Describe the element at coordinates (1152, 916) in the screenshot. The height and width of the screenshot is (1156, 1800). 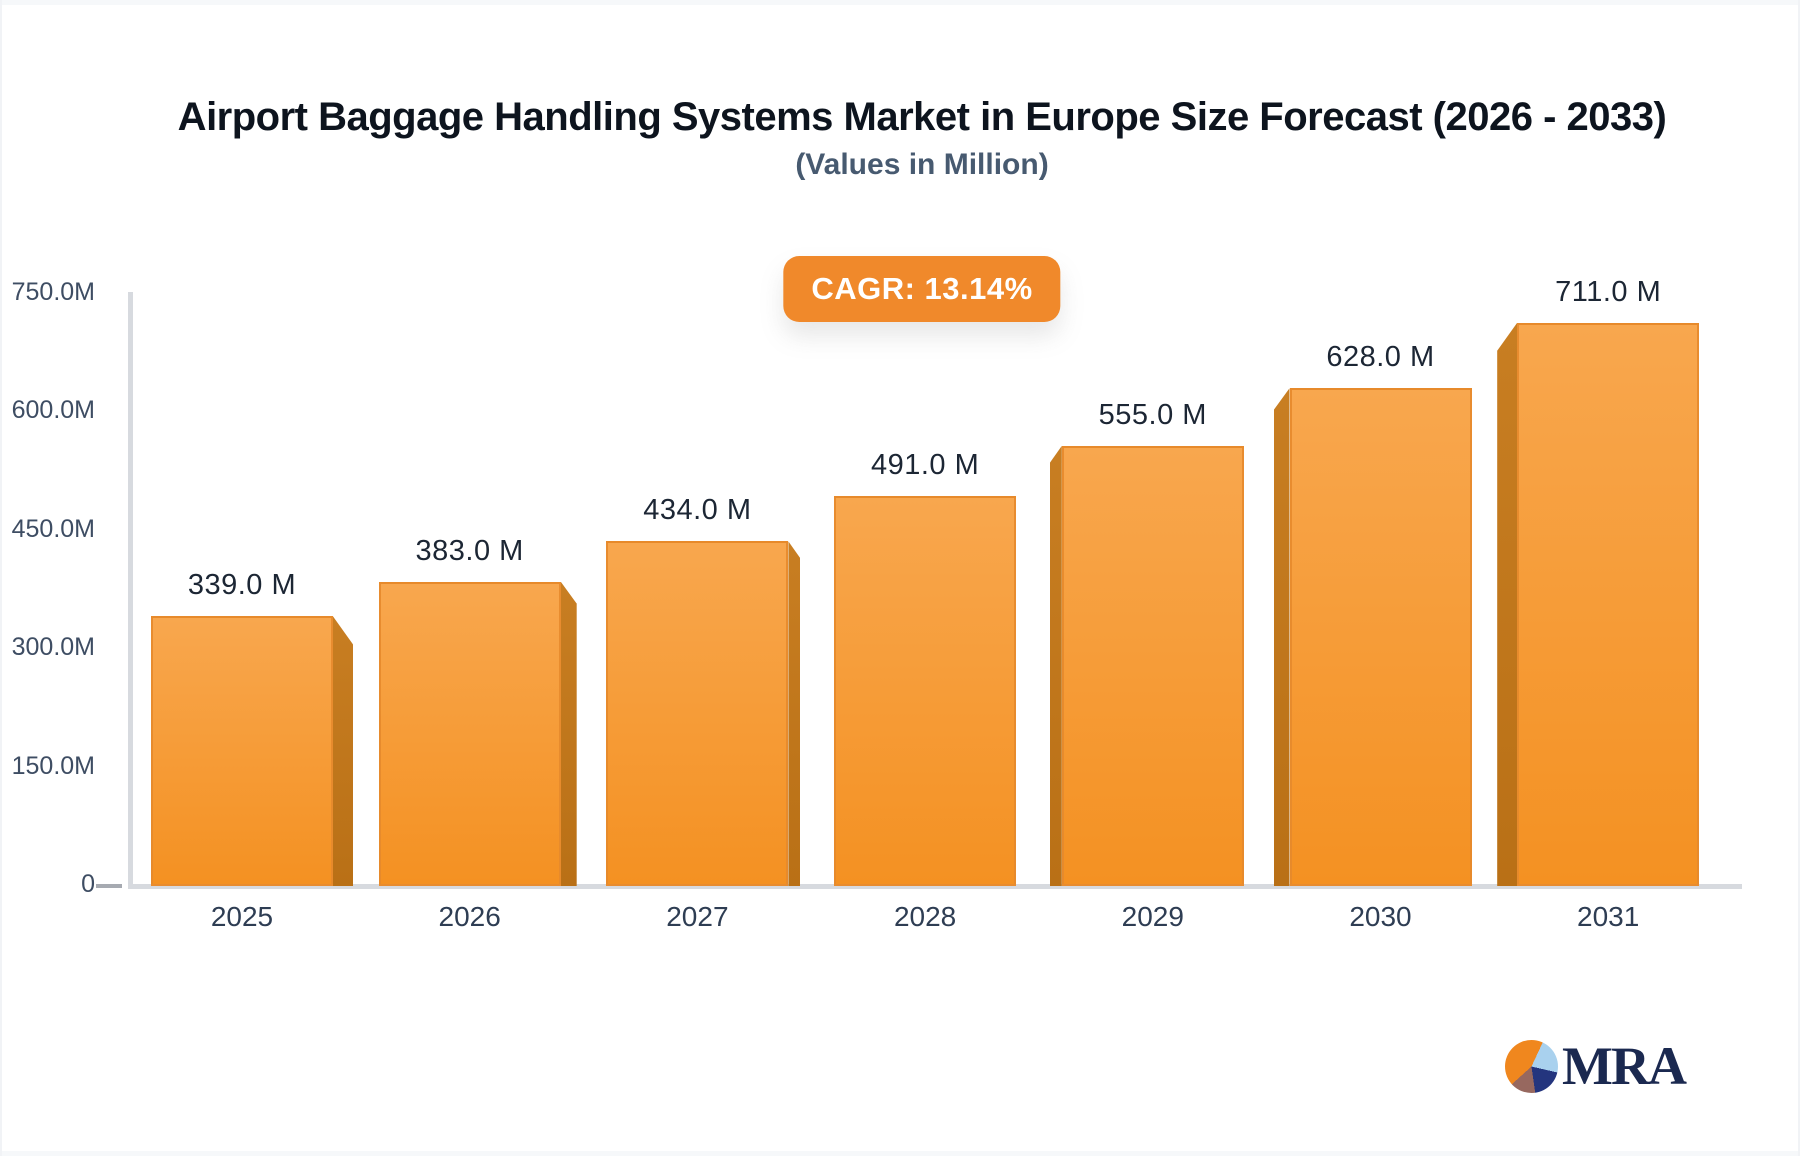
I see `x-axis-label: 2029` at that location.